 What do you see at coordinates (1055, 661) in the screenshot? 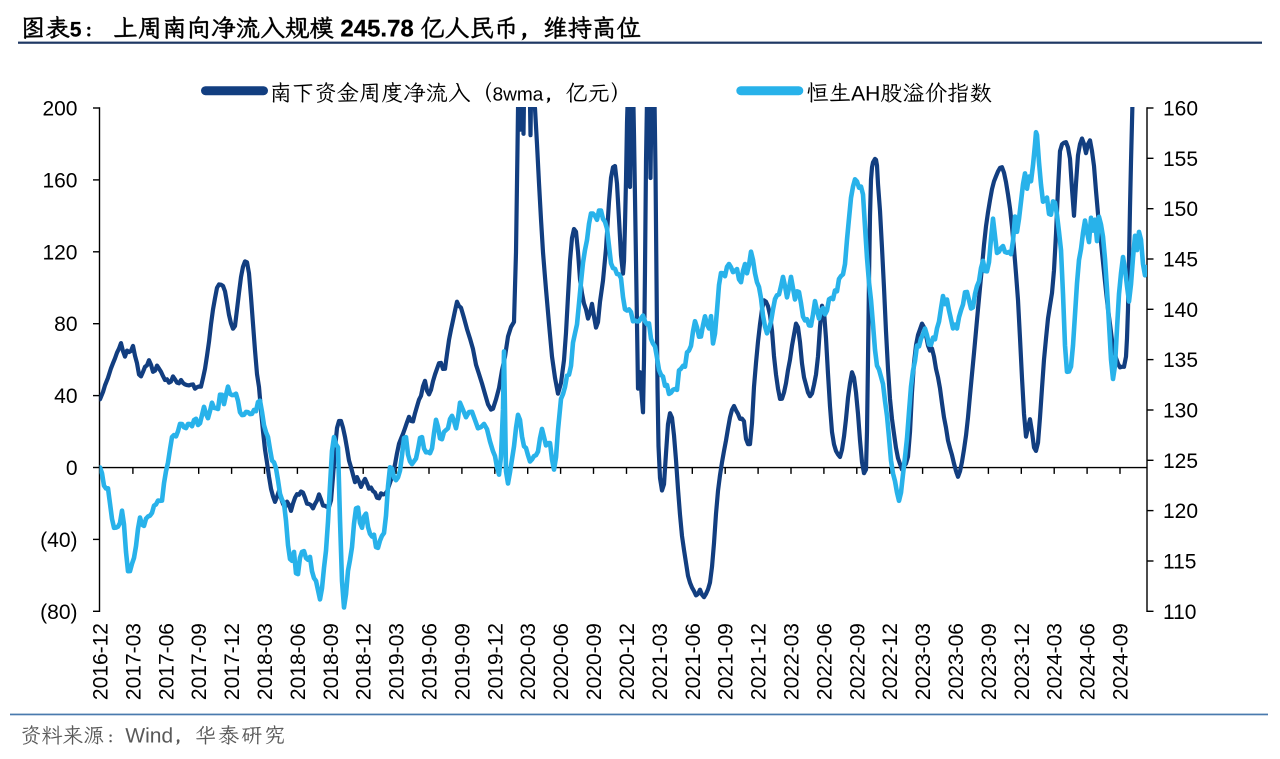
I see `svg-text: 2024-03` at bounding box center [1055, 661].